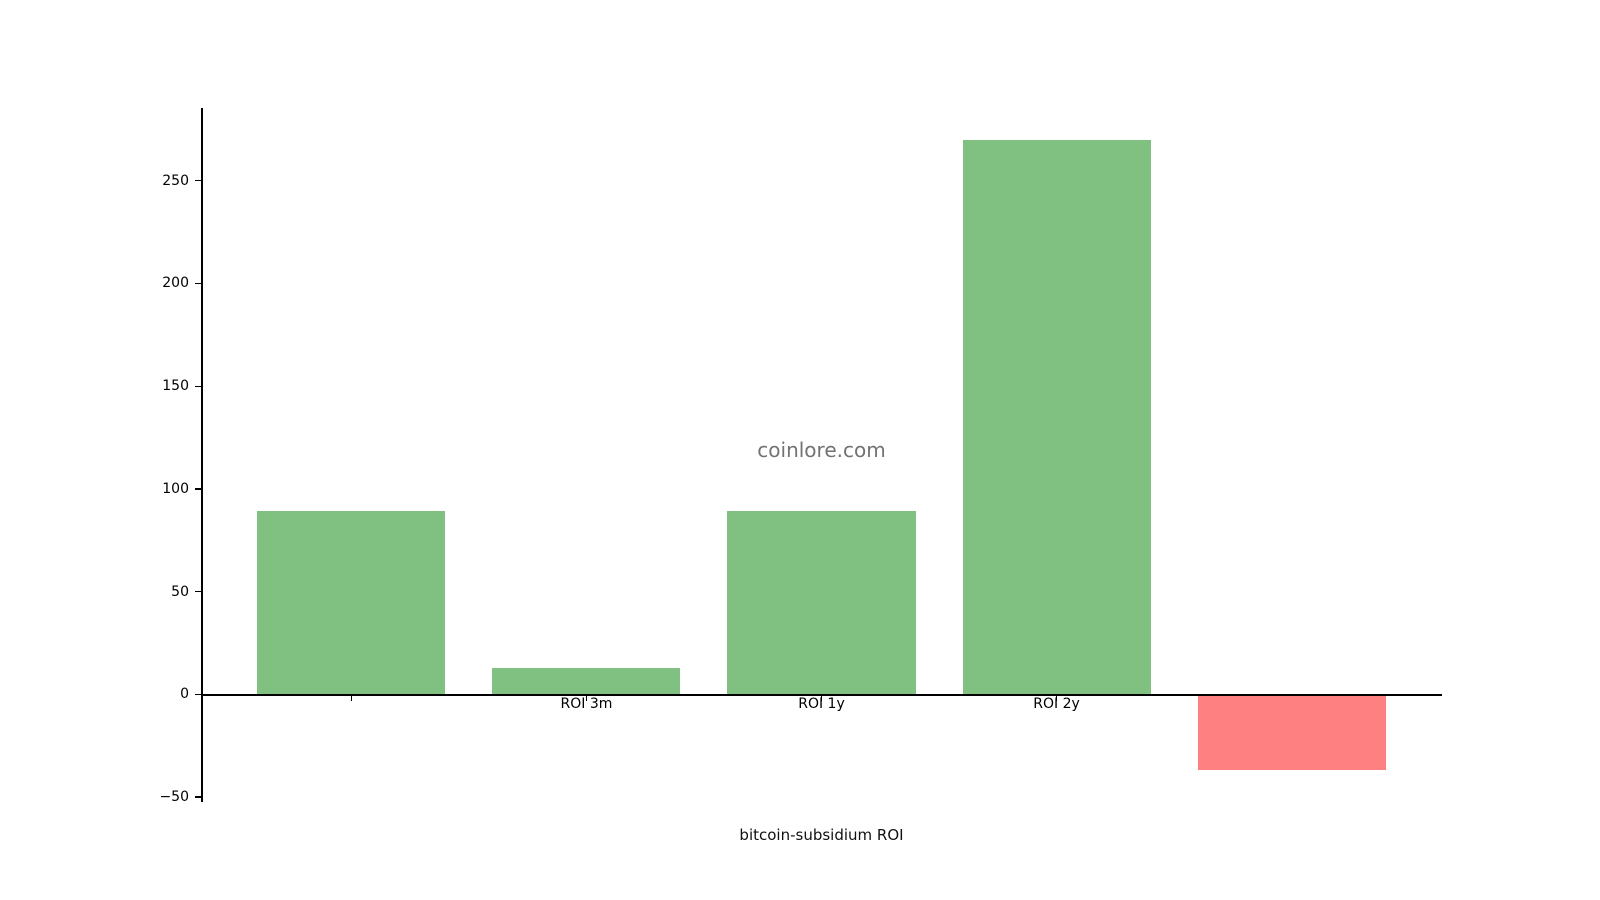 The height and width of the screenshot is (900, 1600). I want to click on chart-title: bitcoin-subsidium ROI, so click(821, 835).